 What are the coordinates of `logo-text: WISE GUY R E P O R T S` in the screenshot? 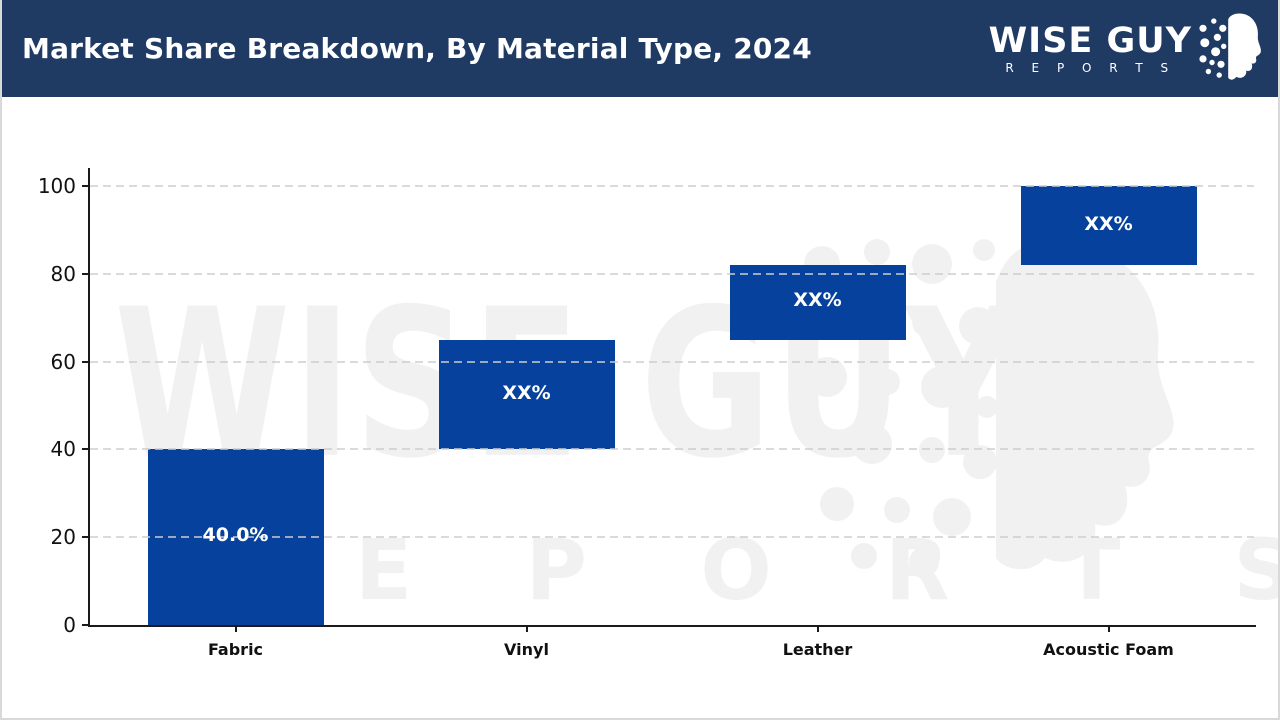 It's located at (1090, 47).